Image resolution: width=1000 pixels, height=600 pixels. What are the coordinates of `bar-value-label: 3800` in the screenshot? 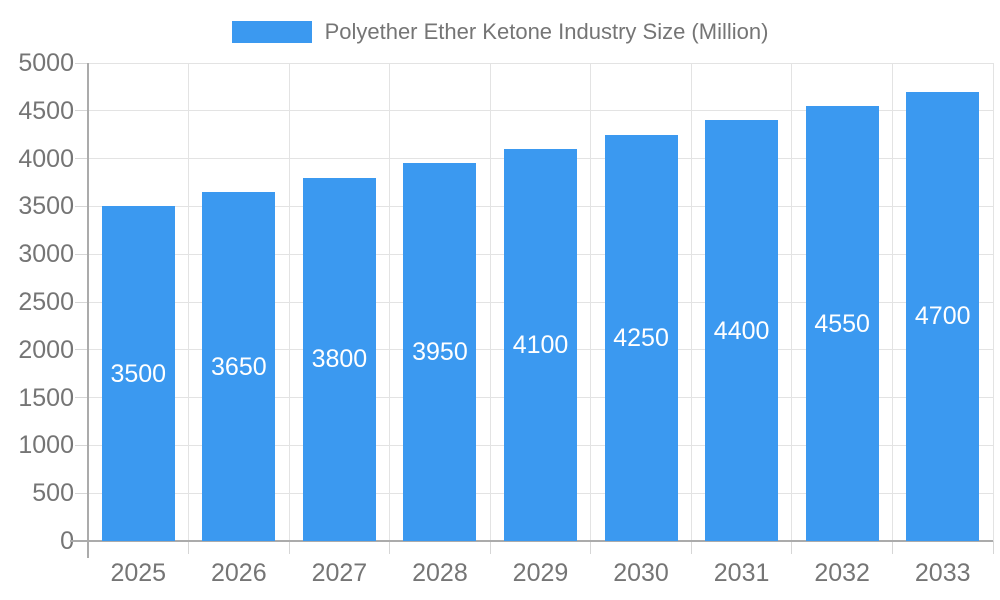 It's located at (339, 359).